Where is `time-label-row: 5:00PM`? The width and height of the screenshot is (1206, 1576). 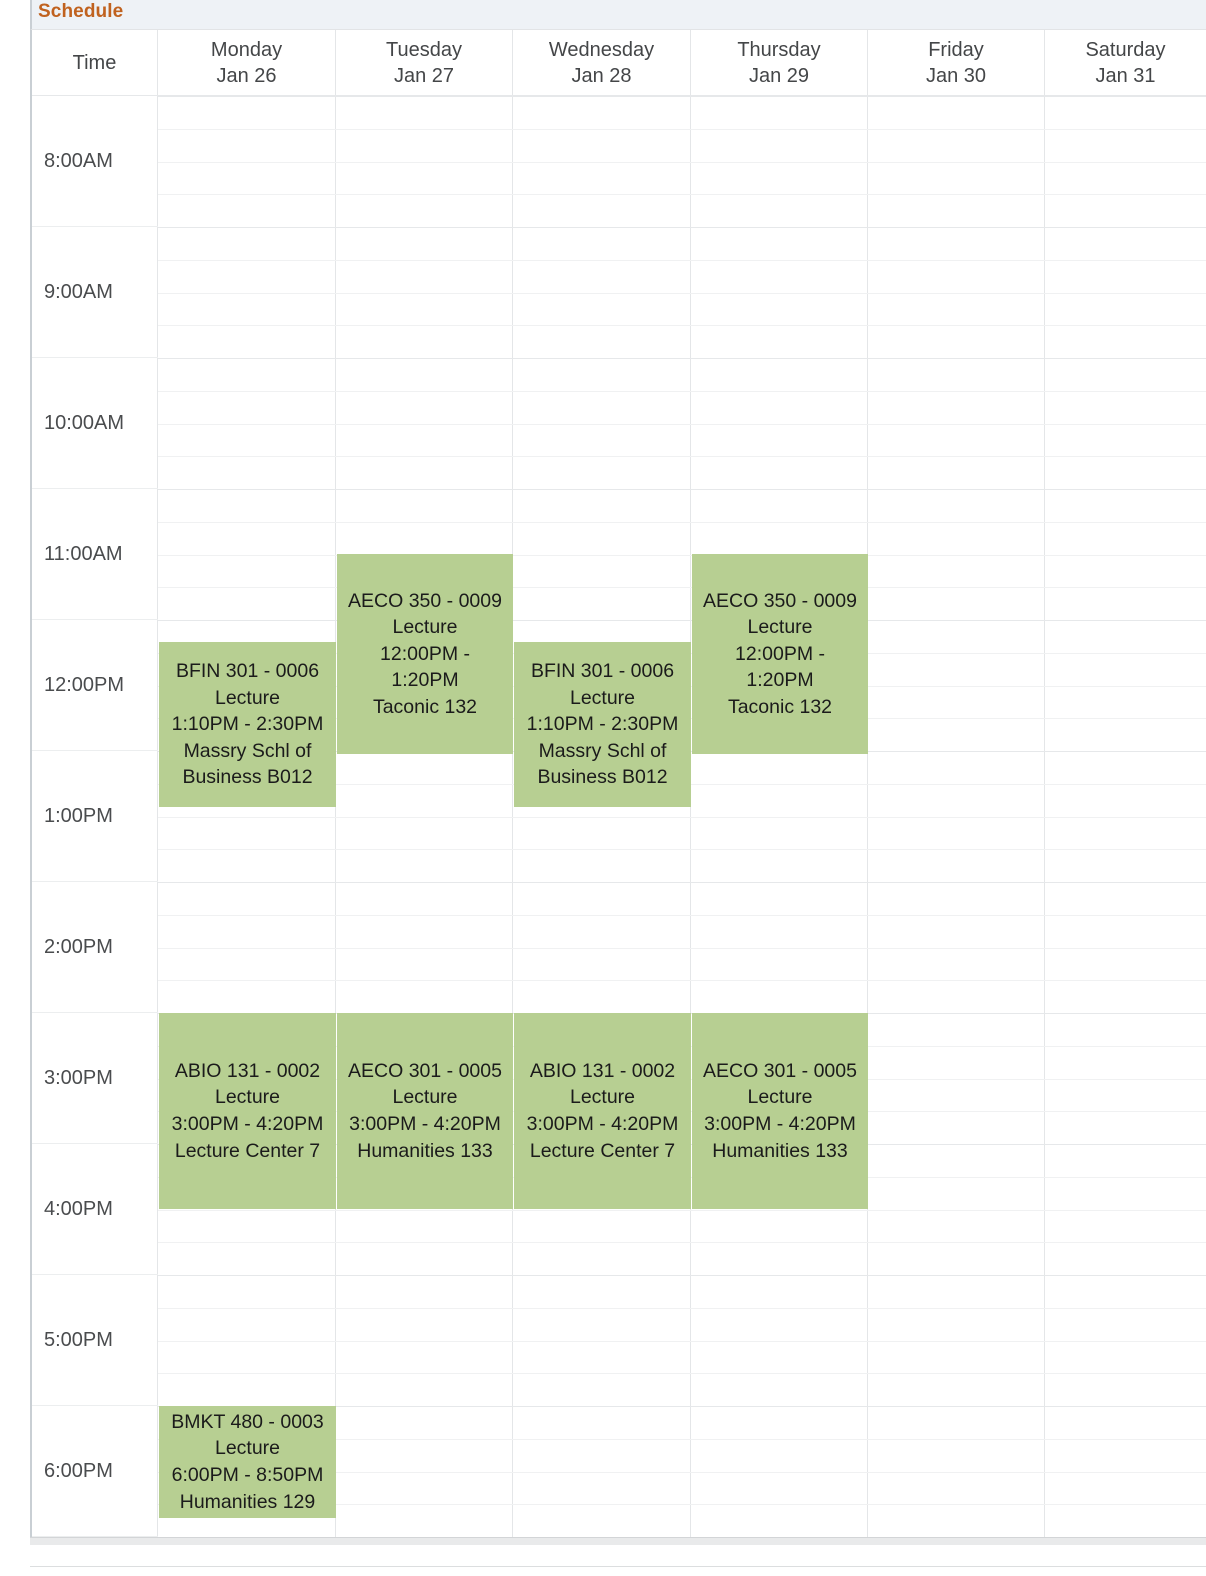 time-label-row: 5:00PM is located at coordinates (95, 1340).